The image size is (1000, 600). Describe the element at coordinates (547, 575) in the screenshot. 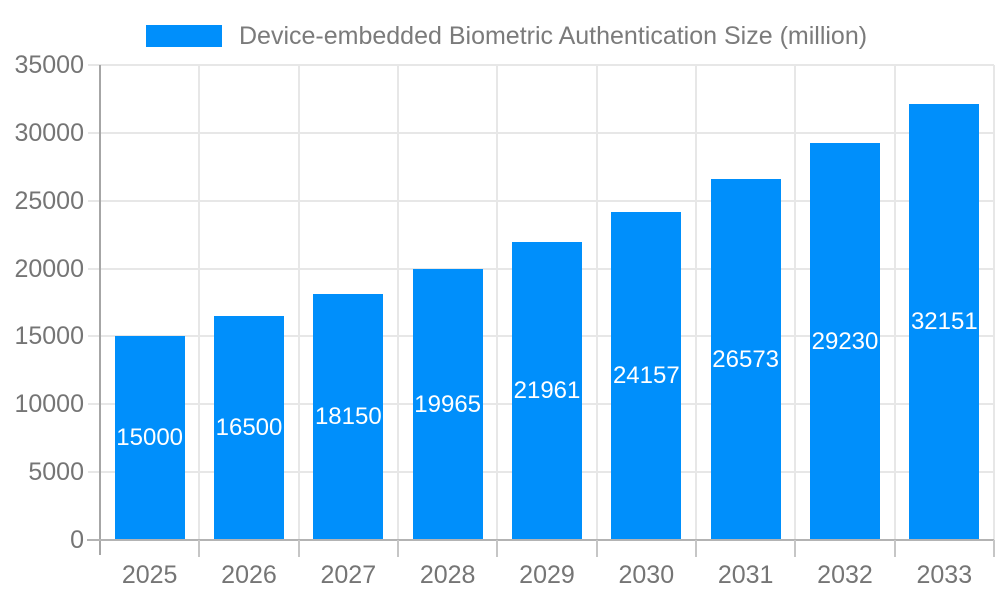

I see `x-tick-label: 2029` at that location.